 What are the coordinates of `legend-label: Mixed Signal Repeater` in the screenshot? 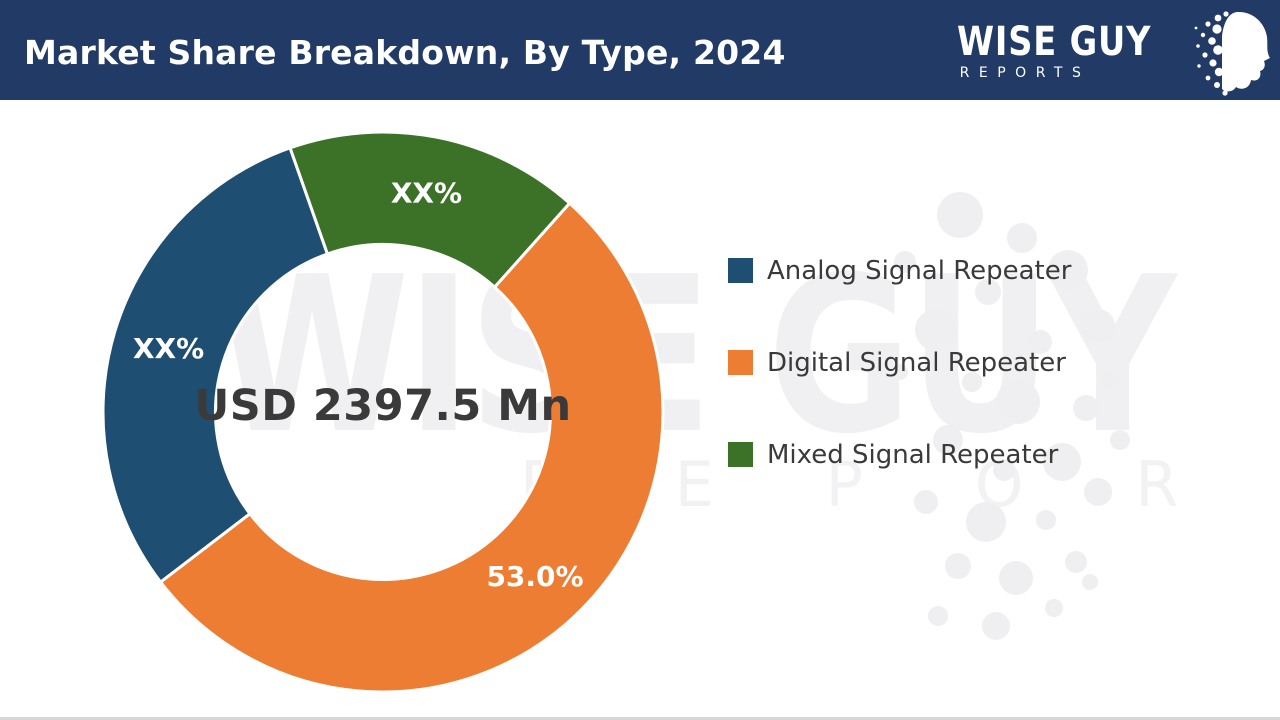 It's located at (913, 454).